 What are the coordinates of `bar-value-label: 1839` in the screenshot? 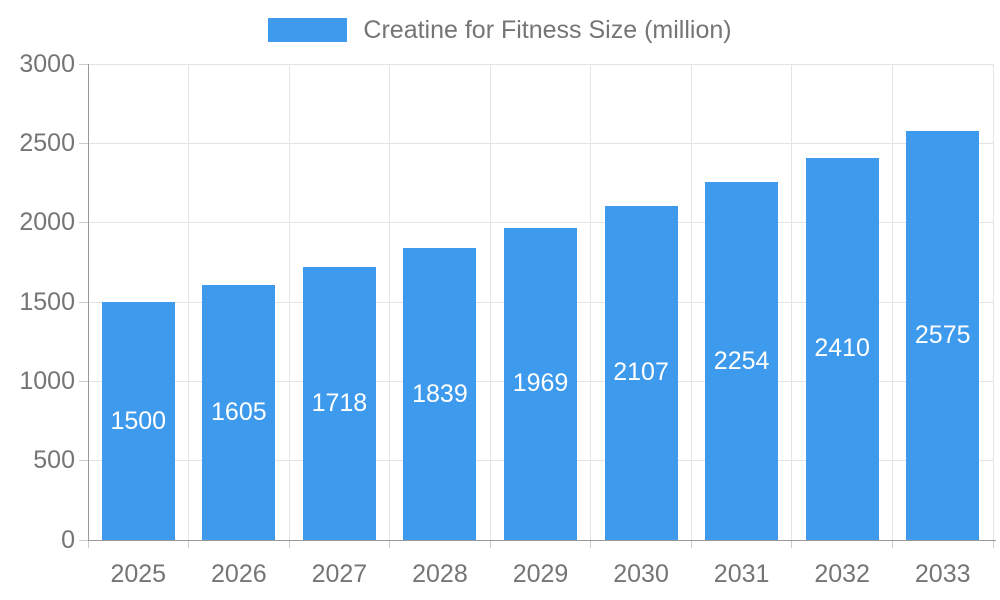 It's located at (440, 393).